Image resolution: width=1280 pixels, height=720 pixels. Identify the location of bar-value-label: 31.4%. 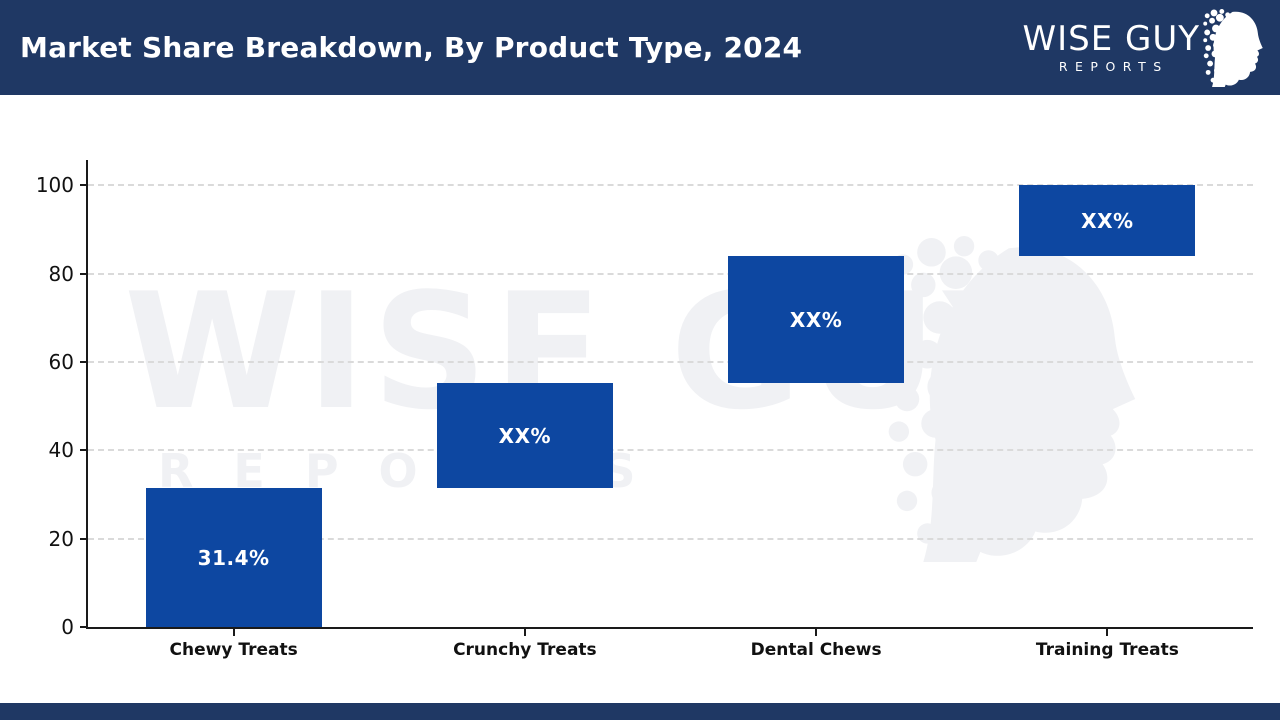
(233, 557).